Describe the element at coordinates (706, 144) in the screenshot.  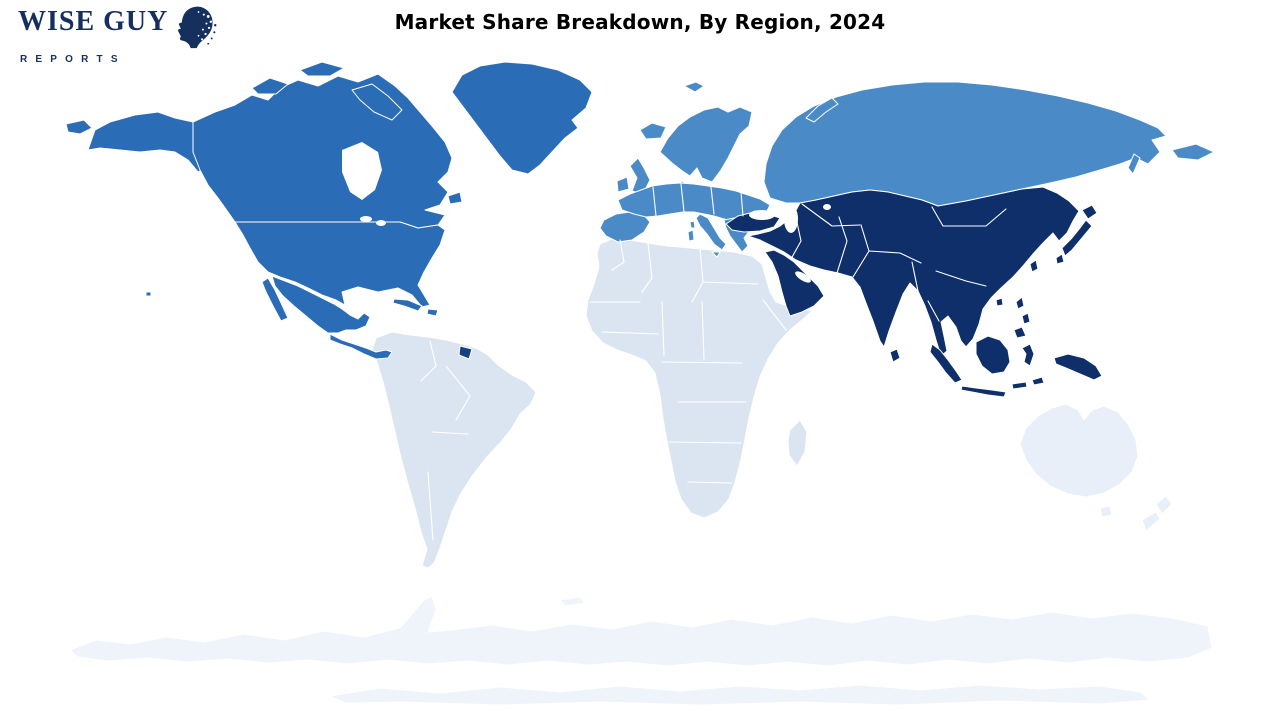
I see `scandinavia` at that location.